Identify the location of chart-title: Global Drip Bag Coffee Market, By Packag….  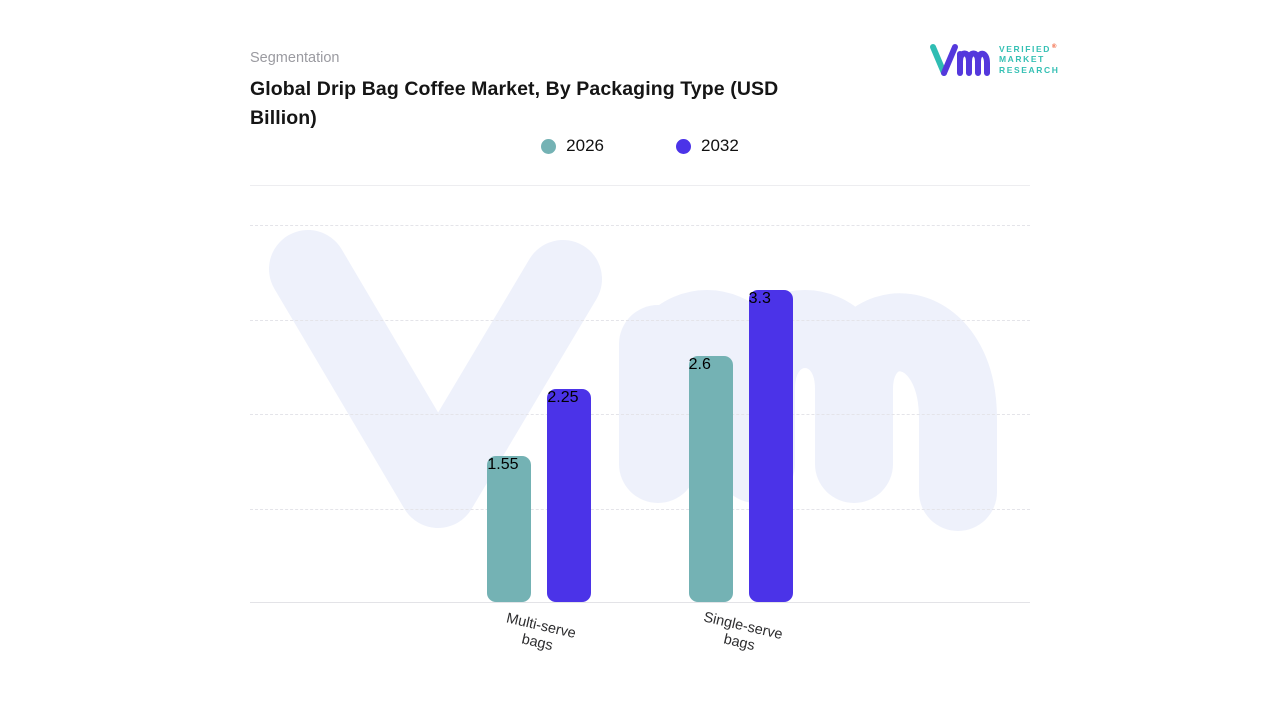
(560, 104).